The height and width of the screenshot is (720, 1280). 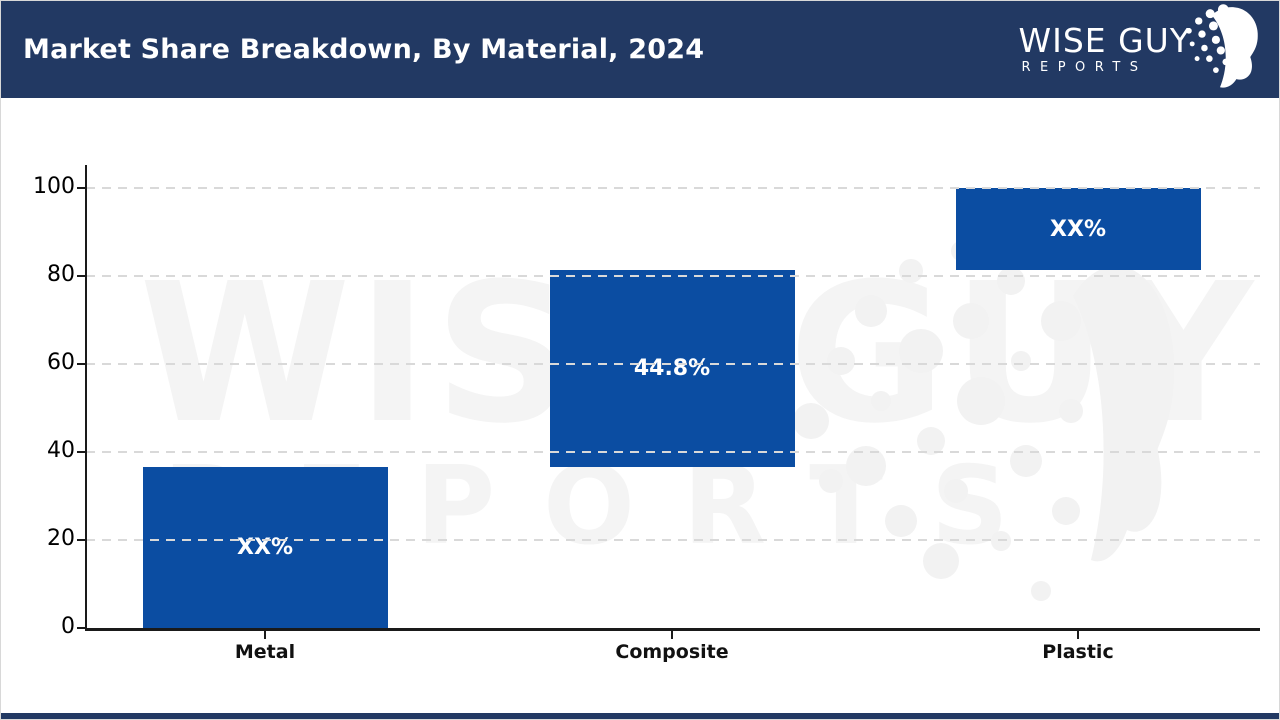 I want to click on y-tick-label: 60, so click(x=61, y=362).